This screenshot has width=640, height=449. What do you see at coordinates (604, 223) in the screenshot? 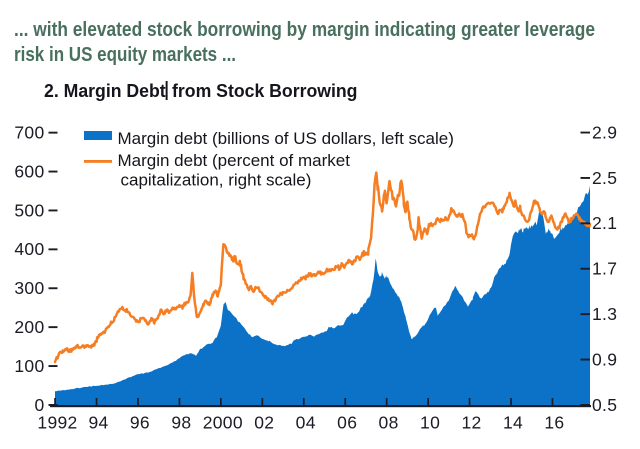
I see `svg-text: 2.1` at bounding box center [604, 223].